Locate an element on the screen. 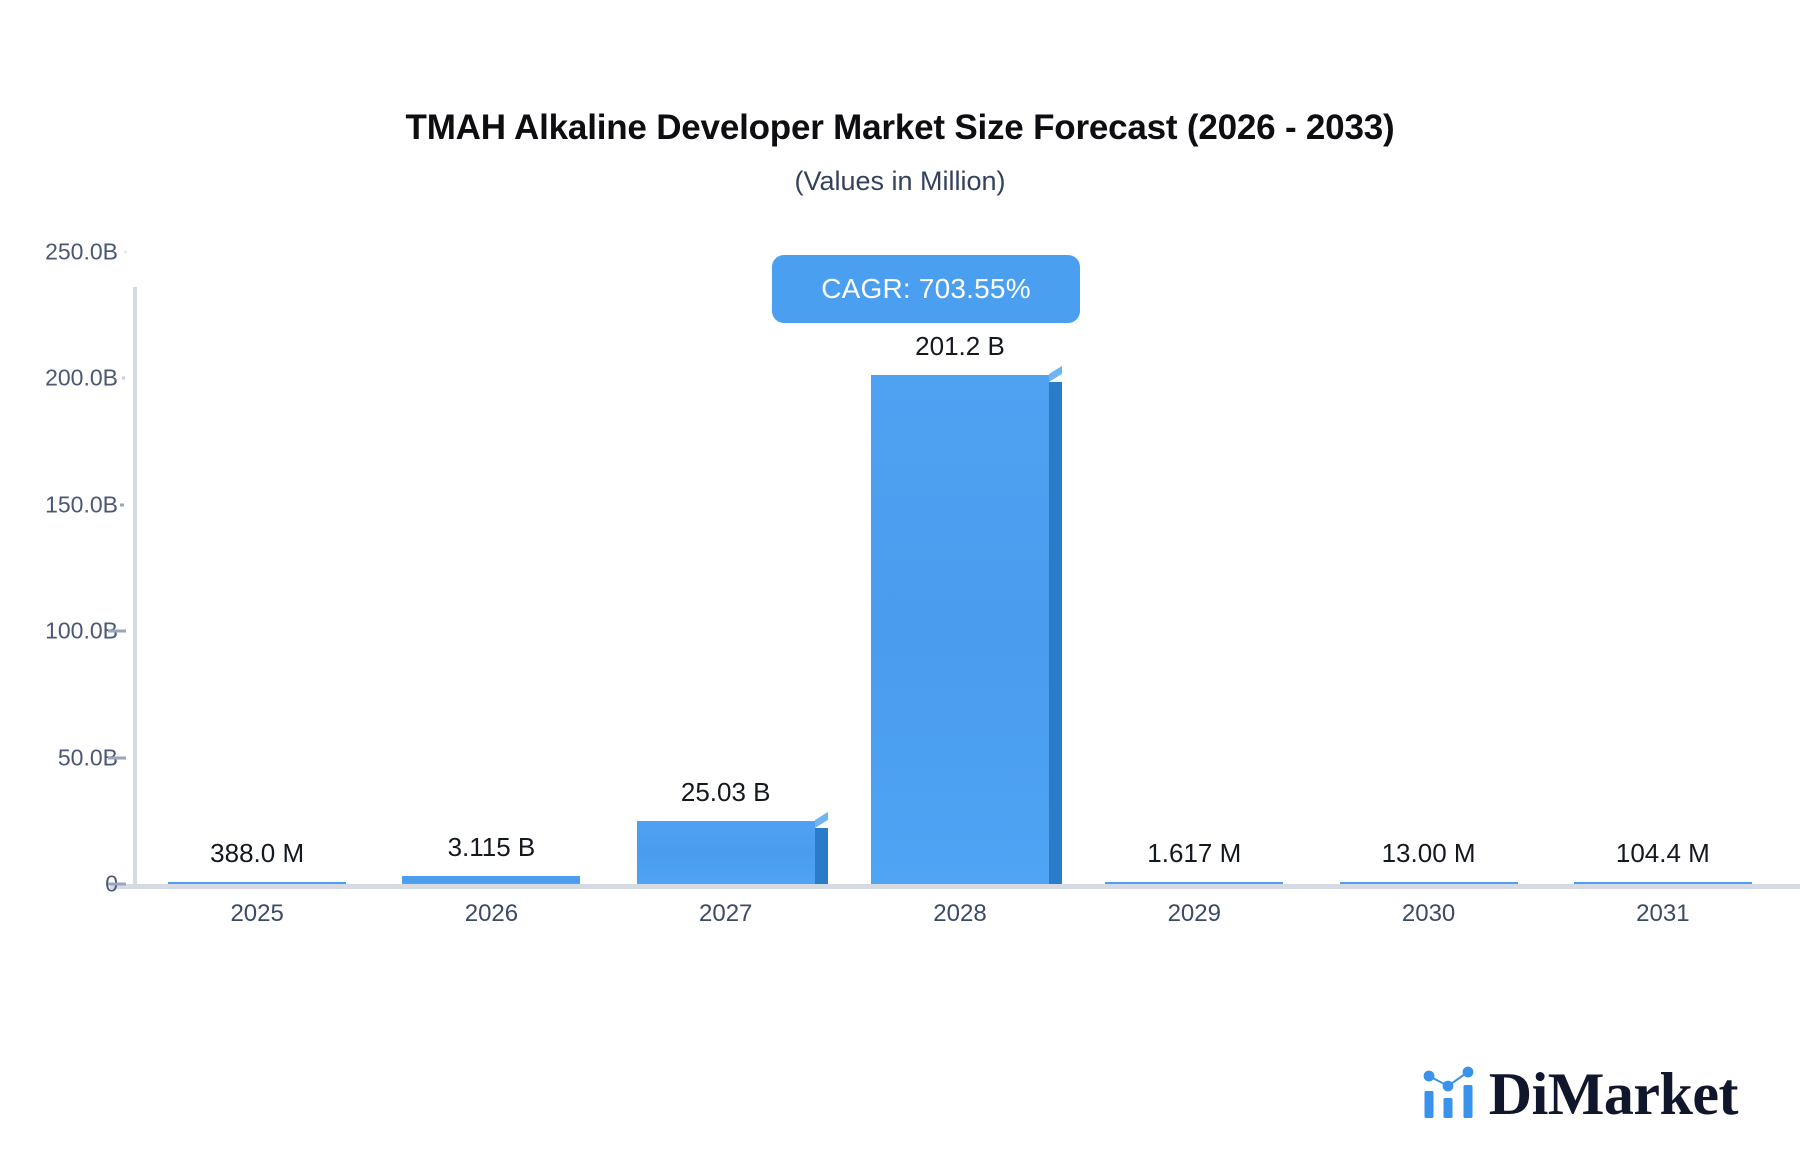 This screenshot has height=1156, width=1800. bar-value-label: 388.0 M is located at coordinates (257, 853).